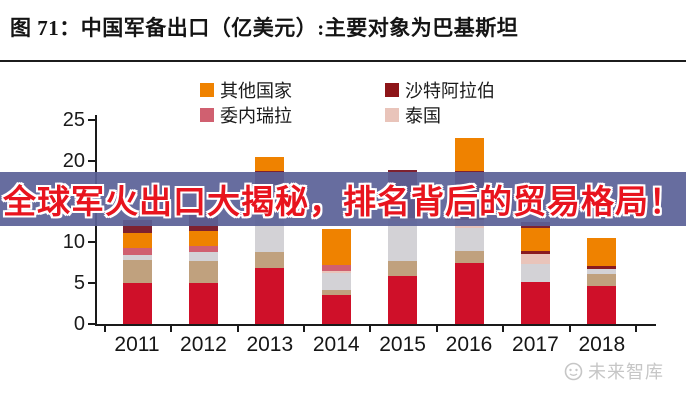 Image resolution: width=686 pixels, height=400 pixels. I want to click on bar-segment-2012-其他国家, so click(203, 238).